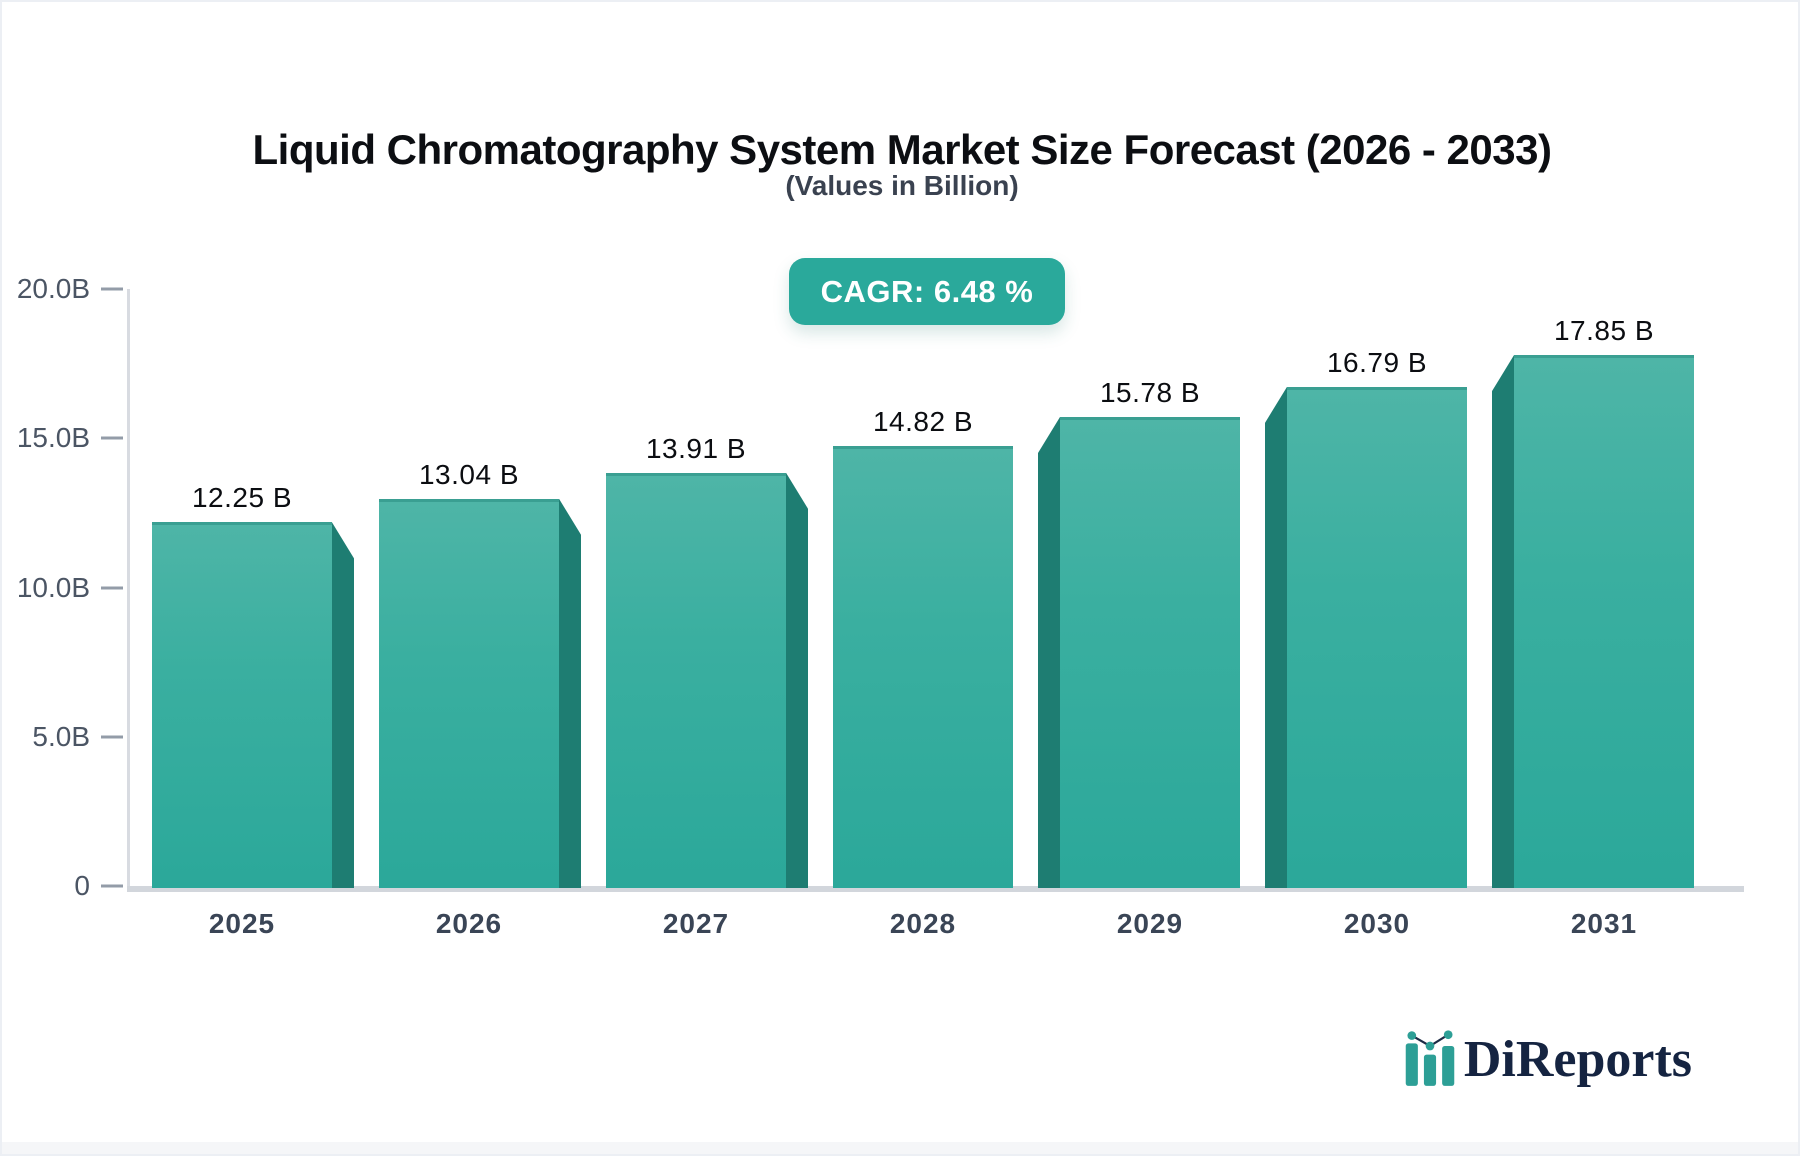 The image size is (1800, 1156). I want to click on x-axis-label: 2029, so click(1150, 923).